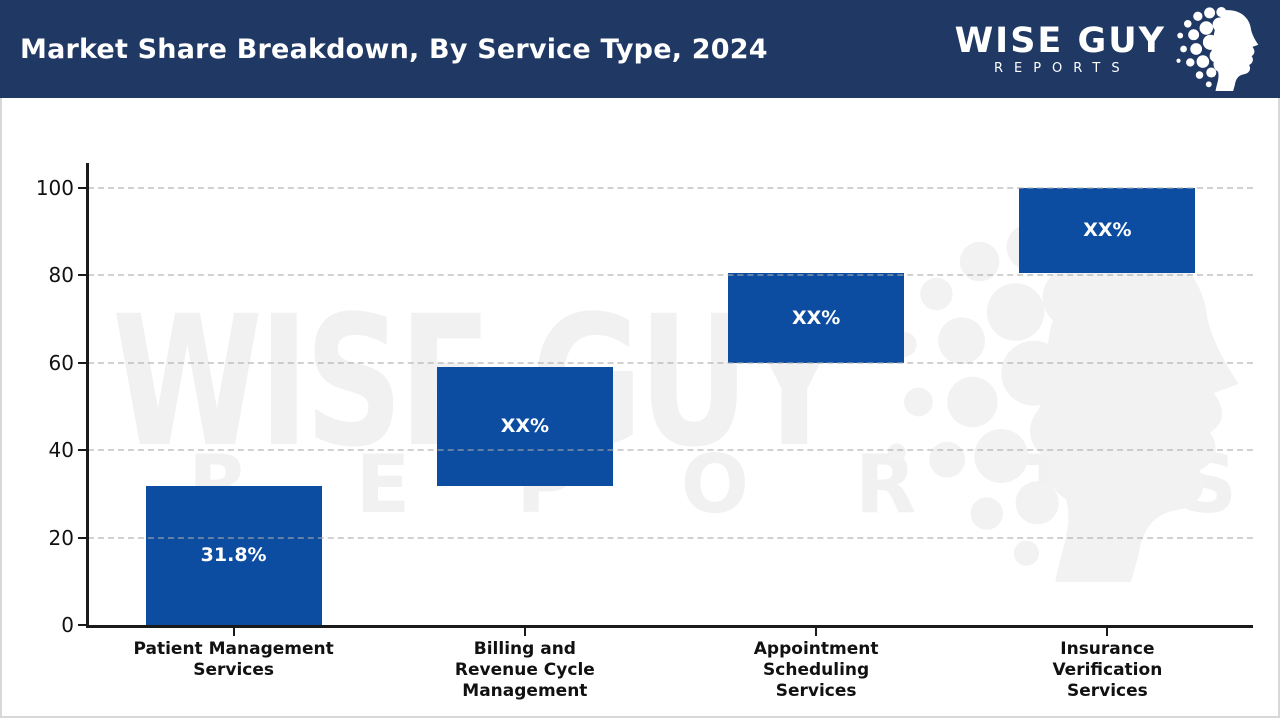  Describe the element at coordinates (1, 408) in the screenshot. I see `frame-left` at that location.